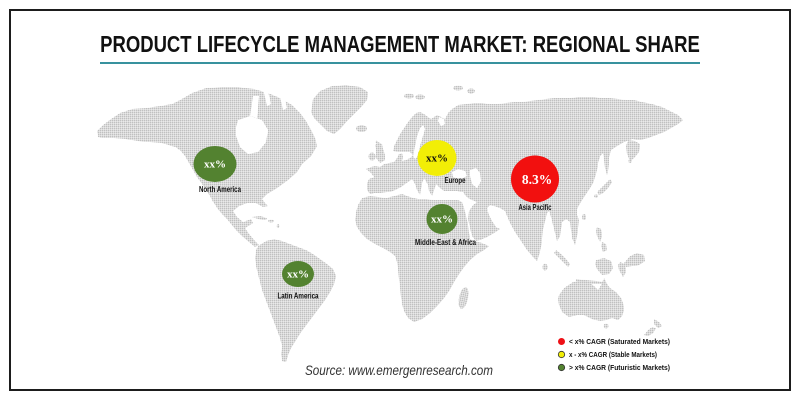 The width and height of the screenshot is (800, 400). What do you see at coordinates (399, 370) in the screenshot?
I see `svg-text:Source: www.emergenresearch.co: Source: www.emergenresearch.com` at bounding box center [399, 370].